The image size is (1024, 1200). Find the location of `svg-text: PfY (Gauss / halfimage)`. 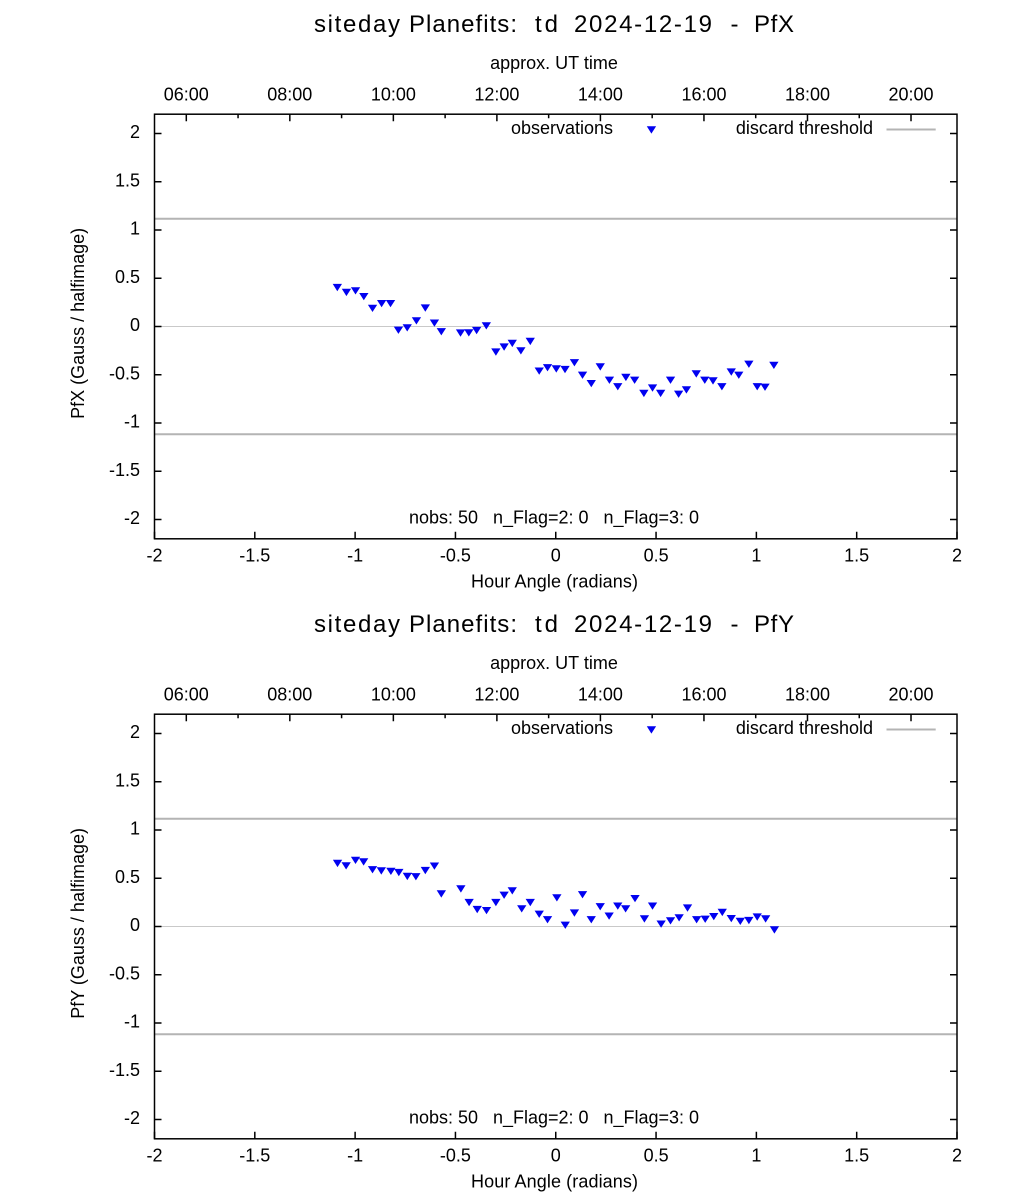

svg-text: PfY (Gauss / halfimage) is located at coordinates (78, 923).